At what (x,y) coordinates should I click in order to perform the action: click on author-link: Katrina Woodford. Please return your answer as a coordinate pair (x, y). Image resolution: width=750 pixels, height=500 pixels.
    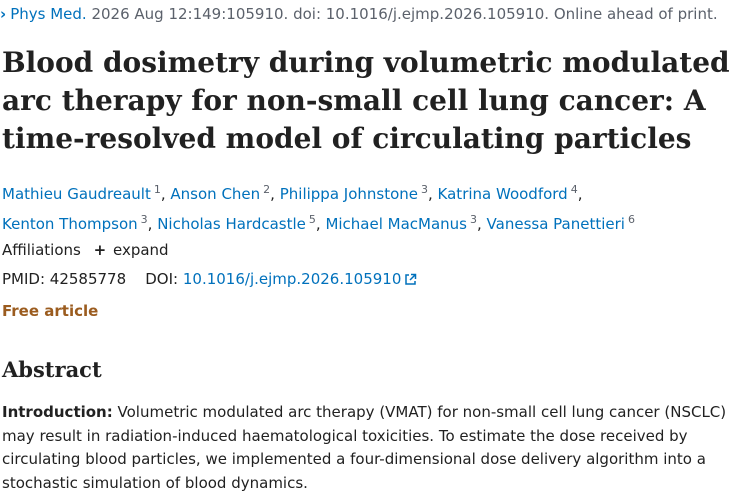
    Looking at the image, I should click on (502, 194).